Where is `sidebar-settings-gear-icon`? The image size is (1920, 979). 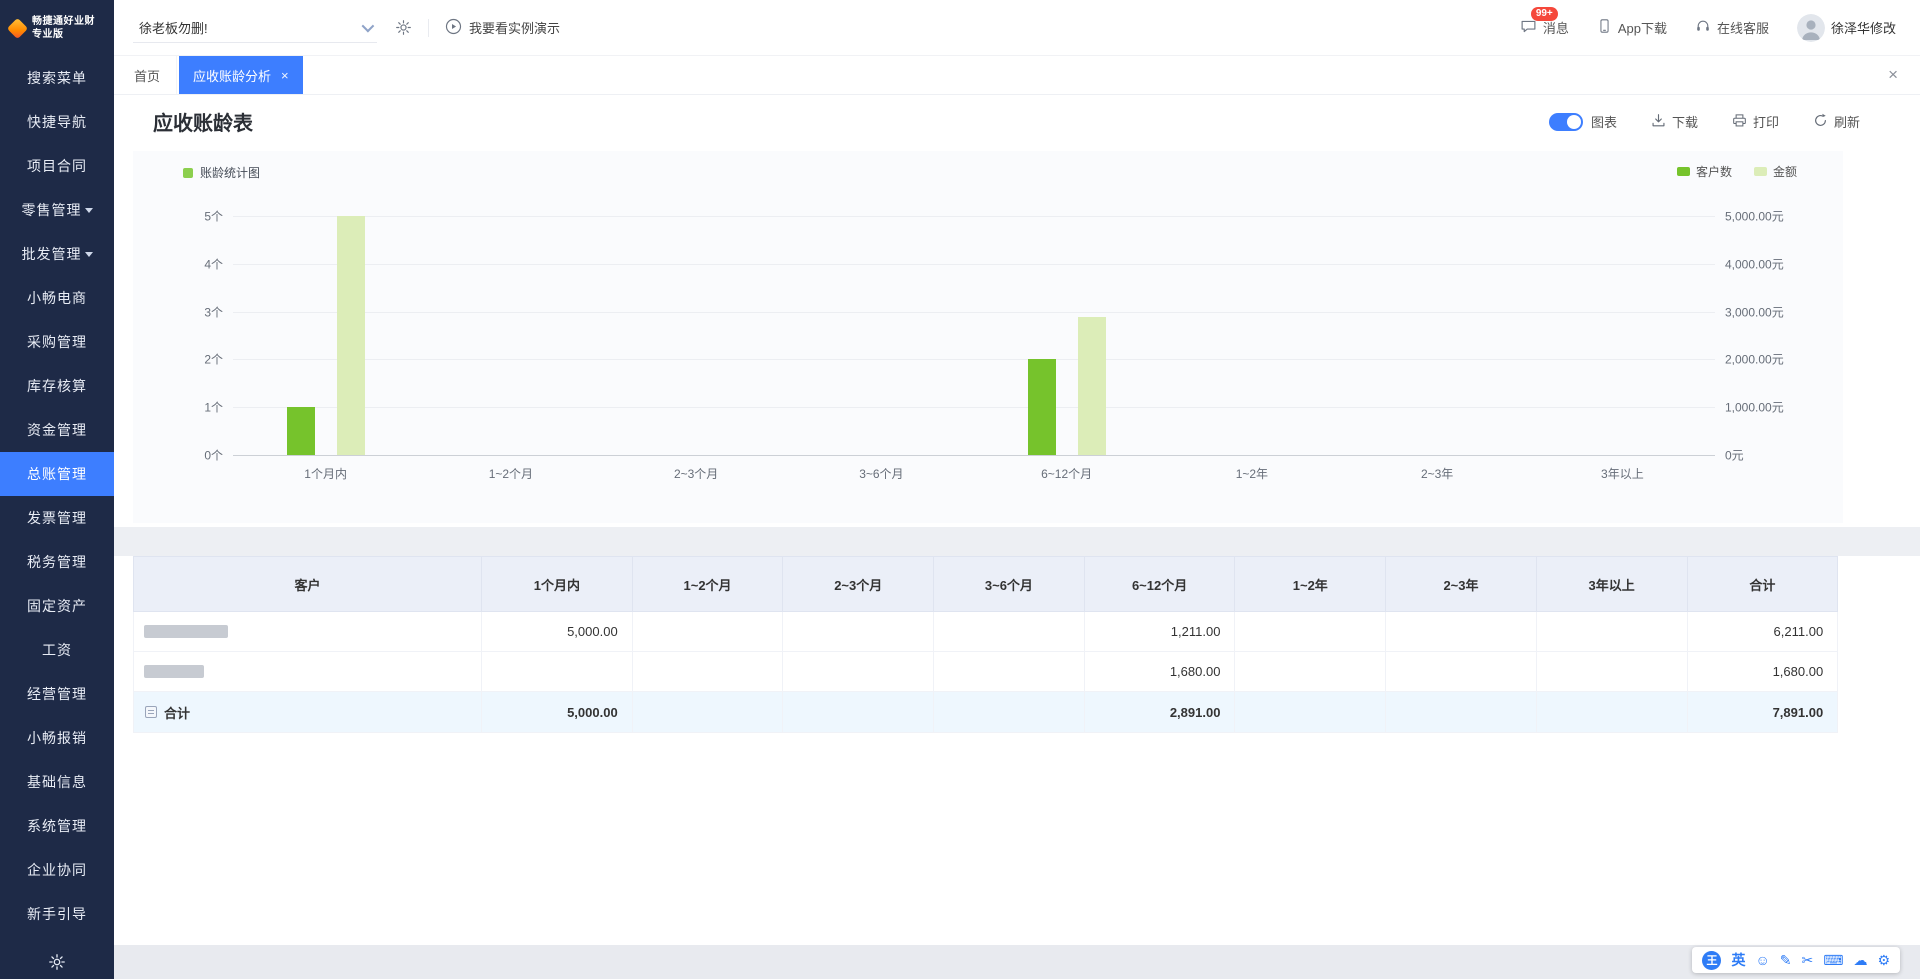 sidebar-settings-gear-icon is located at coordinates (57, 962).